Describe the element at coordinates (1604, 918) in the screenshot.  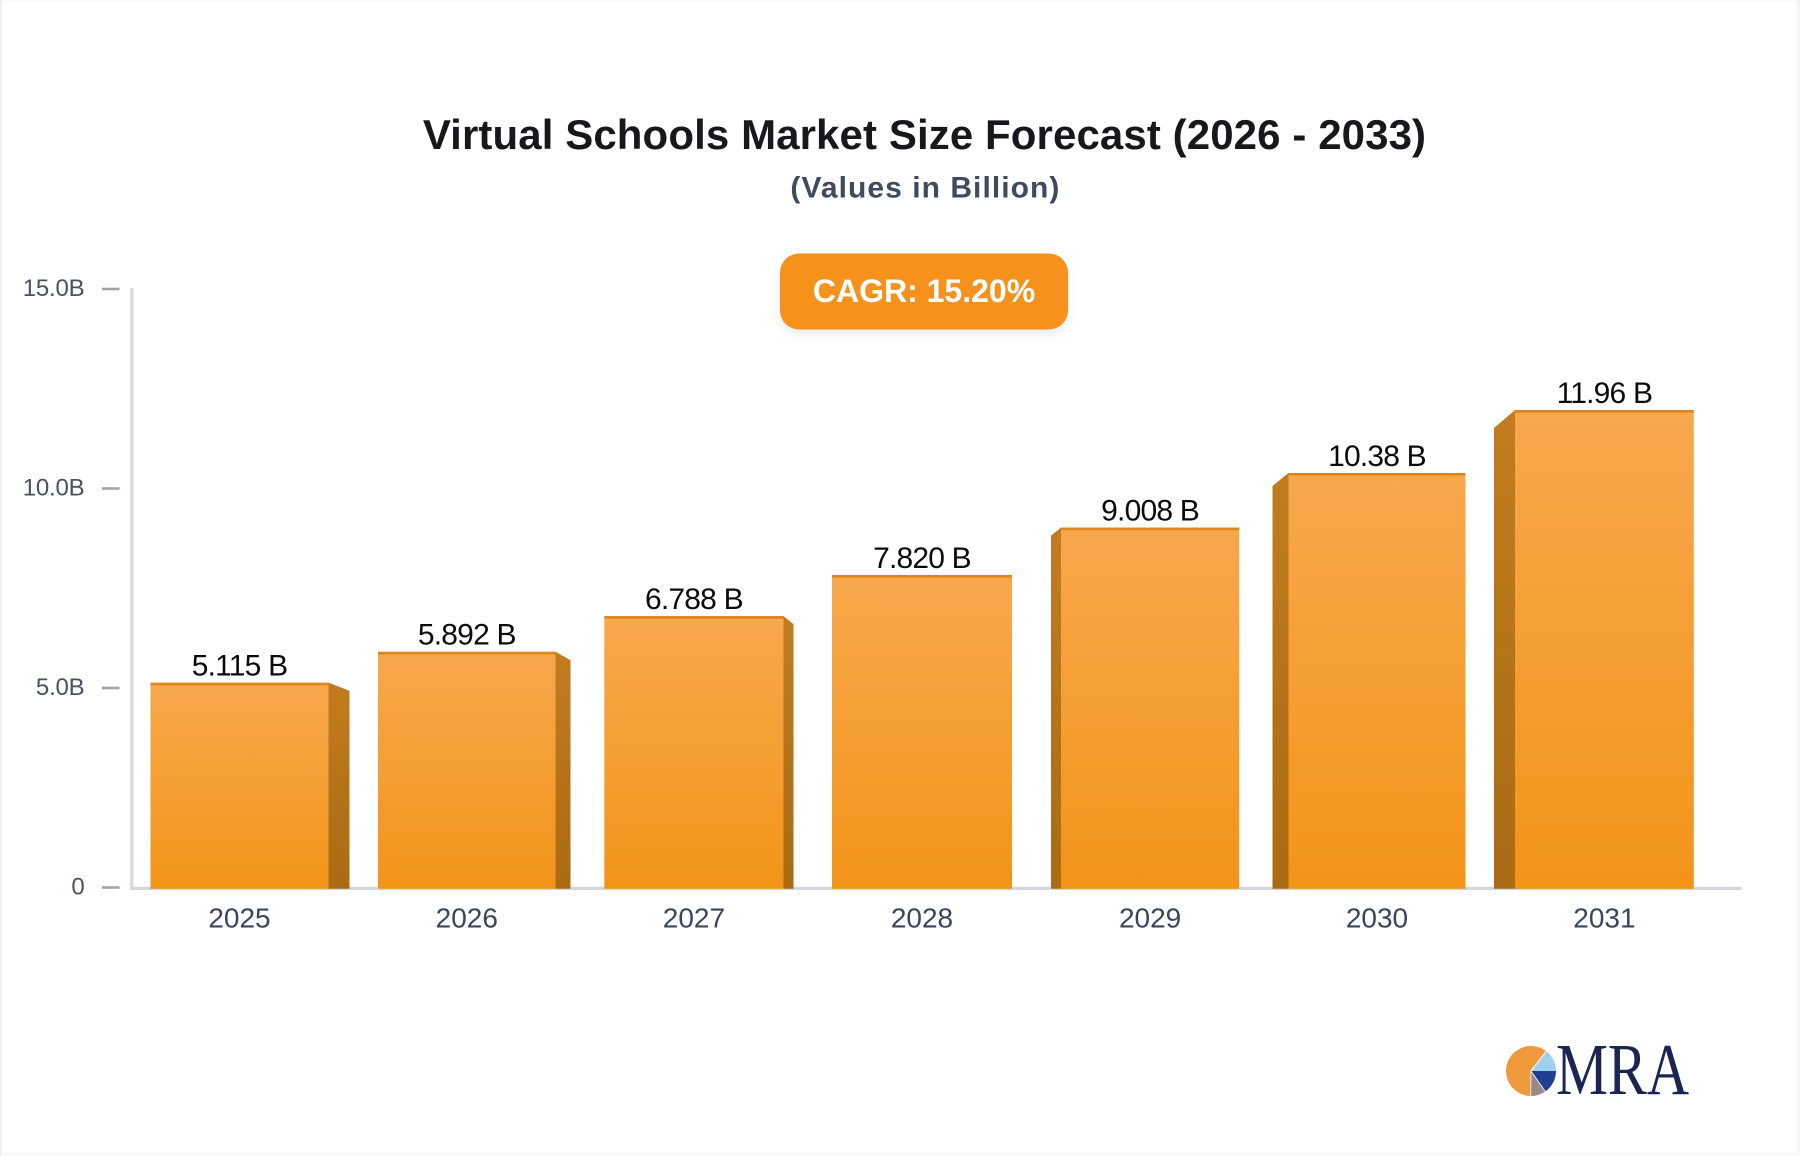
I see `svg-text: 2031` at that location.